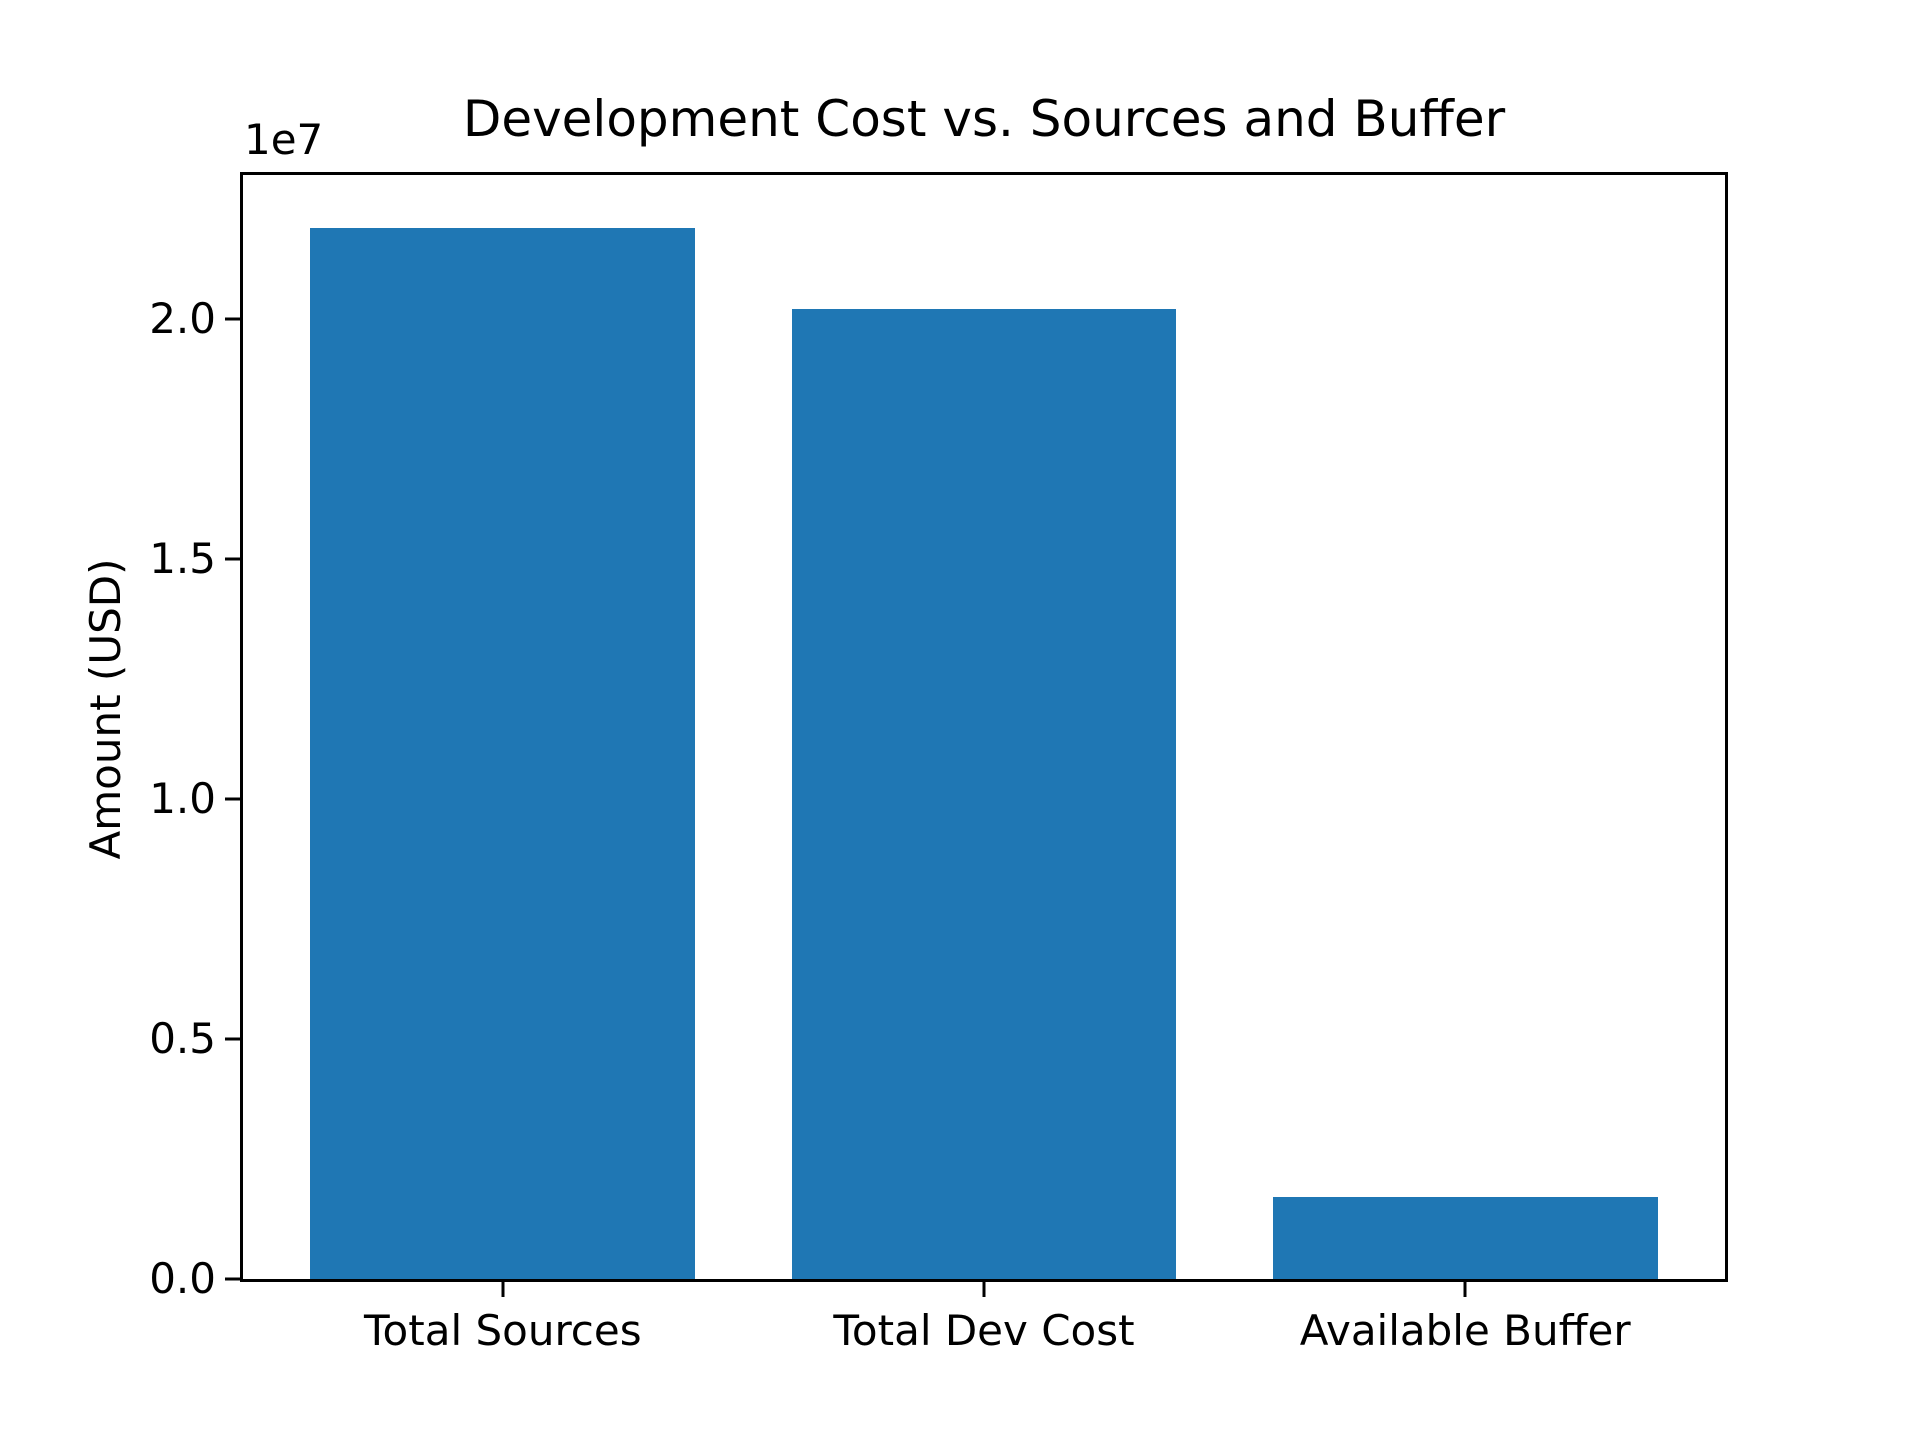 The height and width of the screenshot is (1440, 1920). I want to click on y-tick-0.5, so click(232, 1039).